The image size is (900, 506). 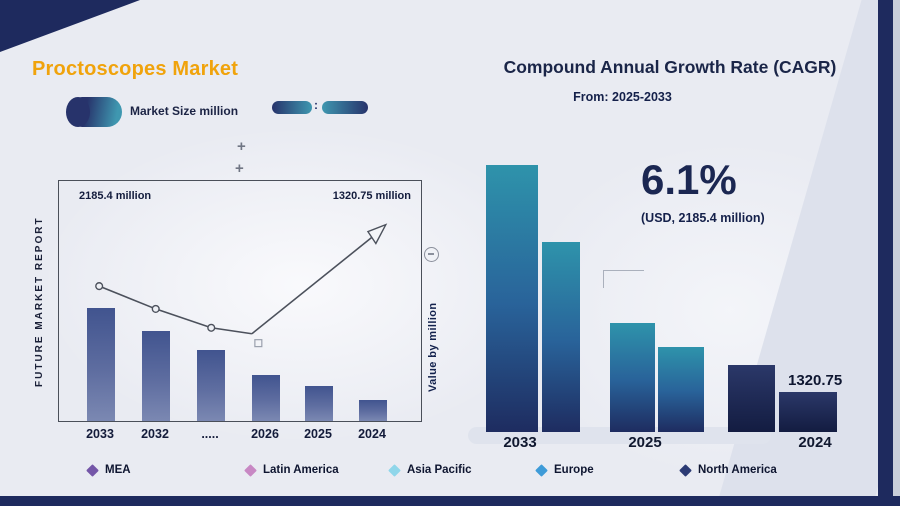 I want to click on market-size-cylinder-icon, so click(x=94, y=112).